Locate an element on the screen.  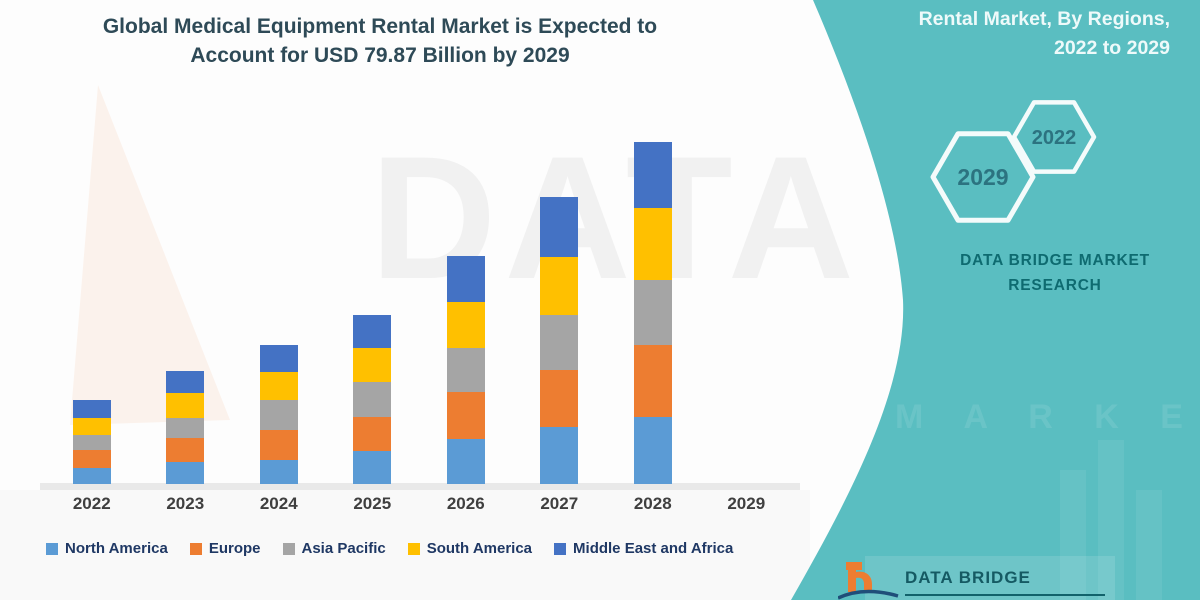
bar-column-2028 is located at coordinates (653, 291).